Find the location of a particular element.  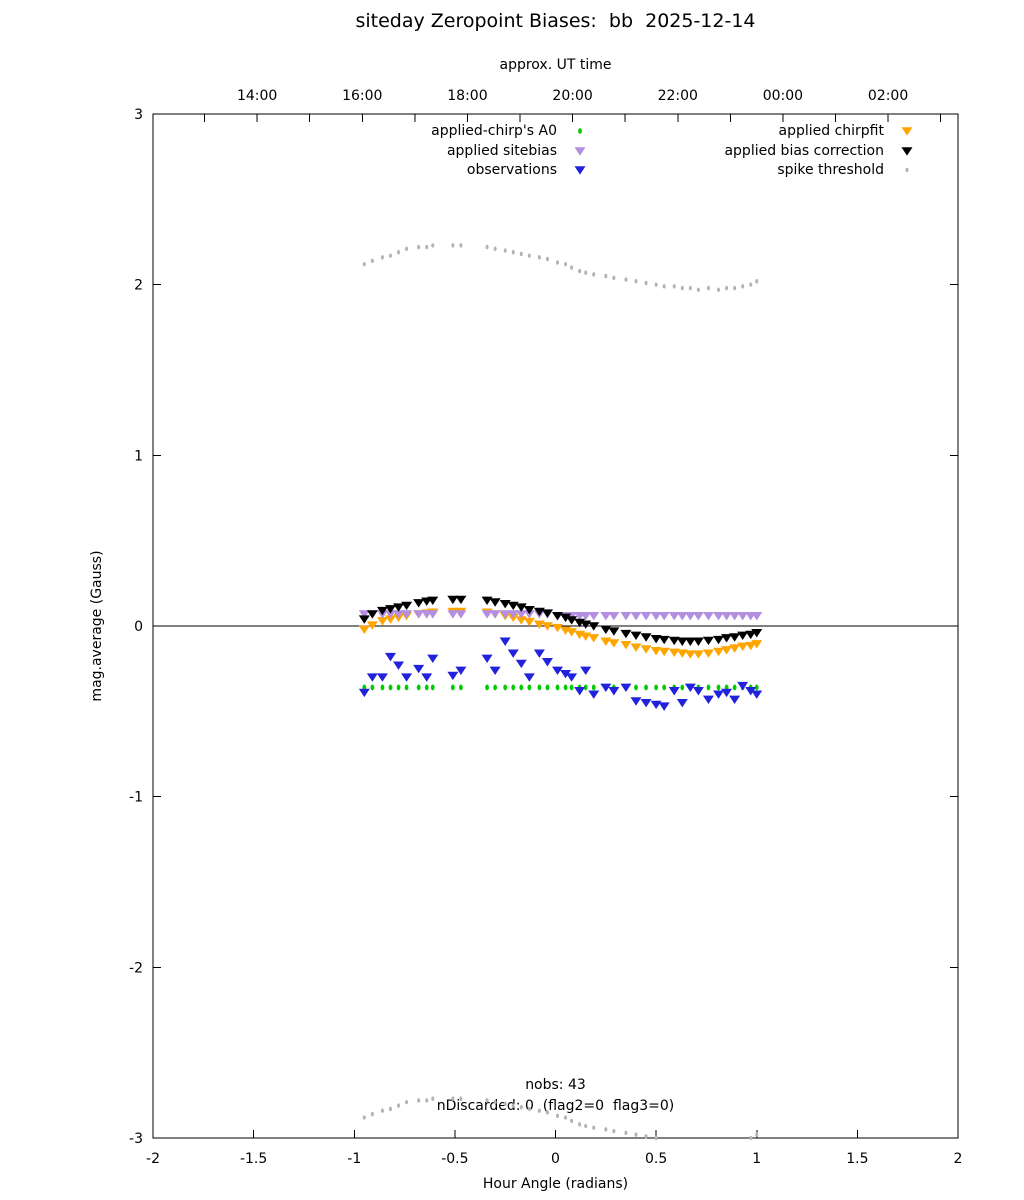

legend-marker-applied-chirpfit is located at coordinates (907, 131).